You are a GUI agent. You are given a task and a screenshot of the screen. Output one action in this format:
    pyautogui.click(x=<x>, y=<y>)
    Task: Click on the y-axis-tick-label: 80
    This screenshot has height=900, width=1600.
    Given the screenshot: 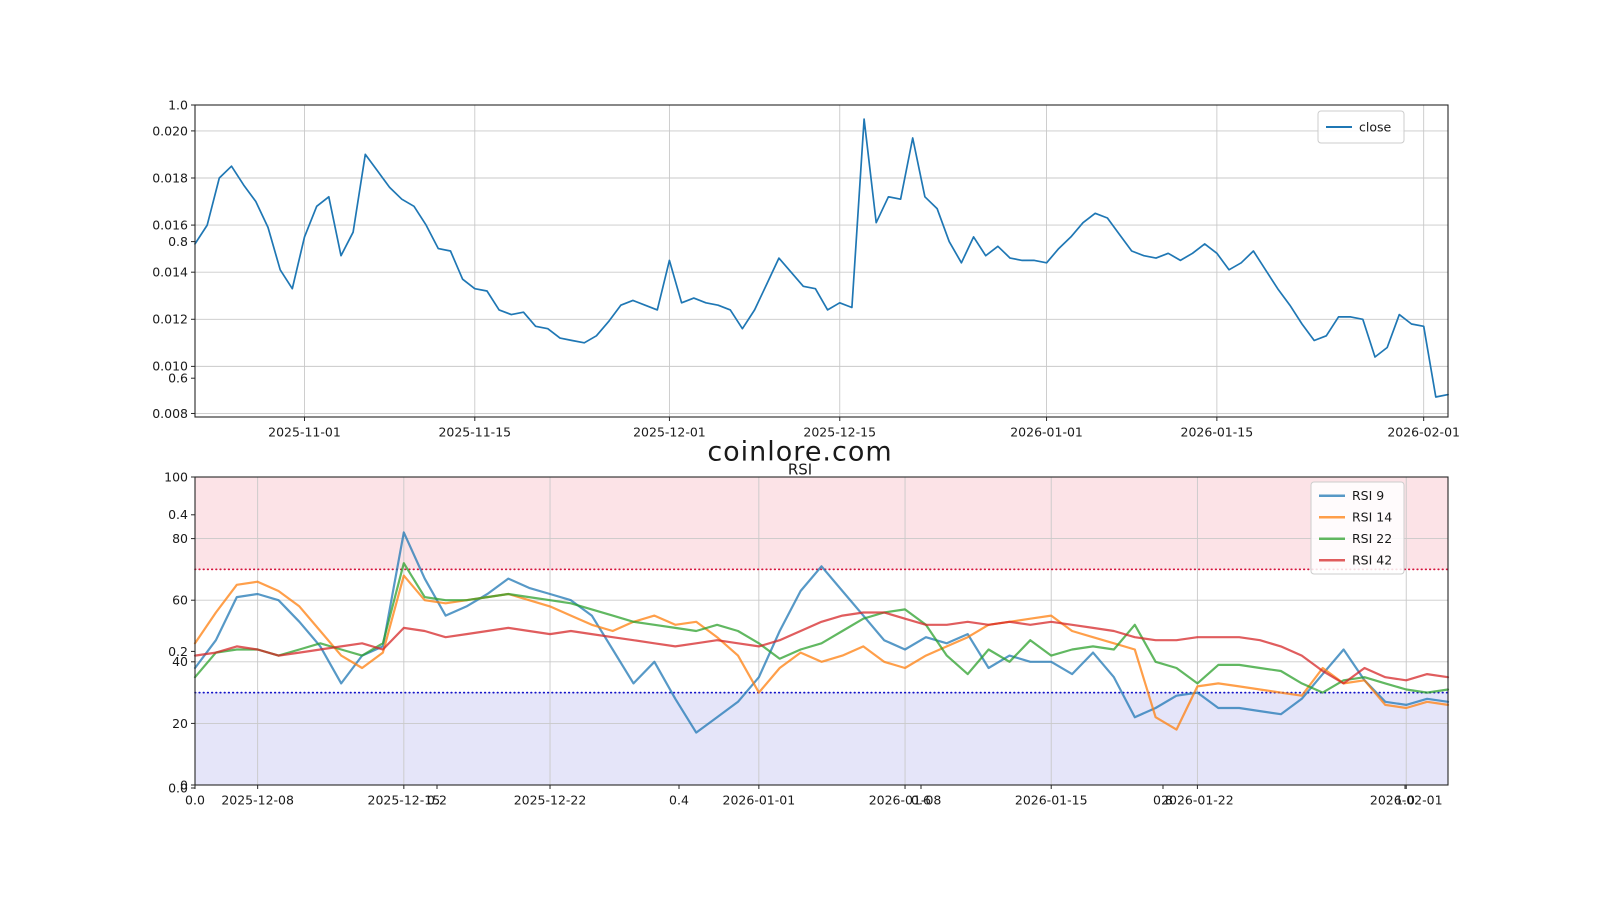 What is the action you would take?
    pyautogui.click(x=180, y=538)
    